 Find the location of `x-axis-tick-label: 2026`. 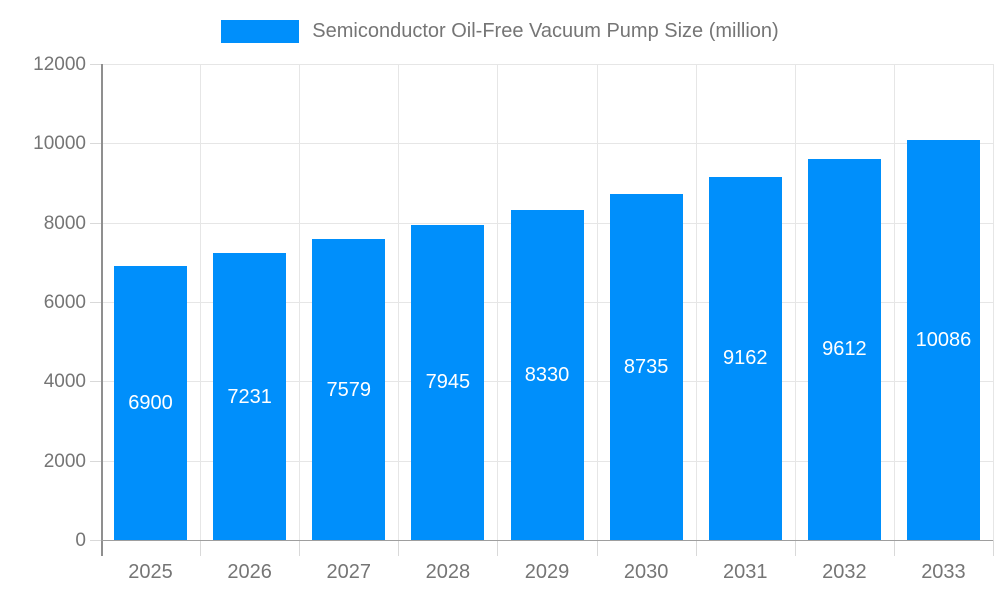

x-axis-tick-label: 2026 is located at coordinates (249, 572).